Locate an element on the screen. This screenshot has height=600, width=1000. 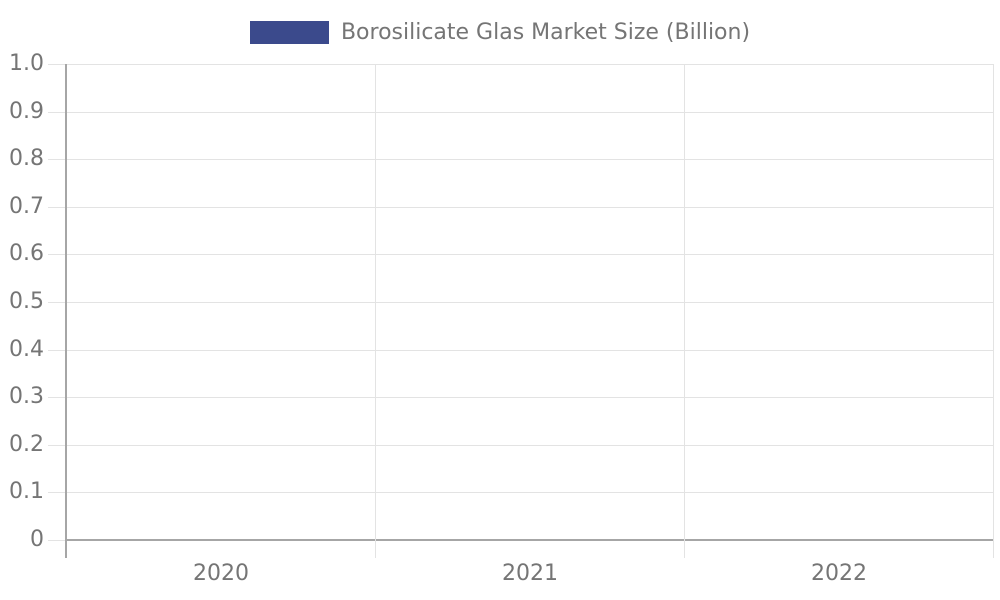
legend: Borosilicate Glas Market Size (Billion) is located at coordinates (500, 32).